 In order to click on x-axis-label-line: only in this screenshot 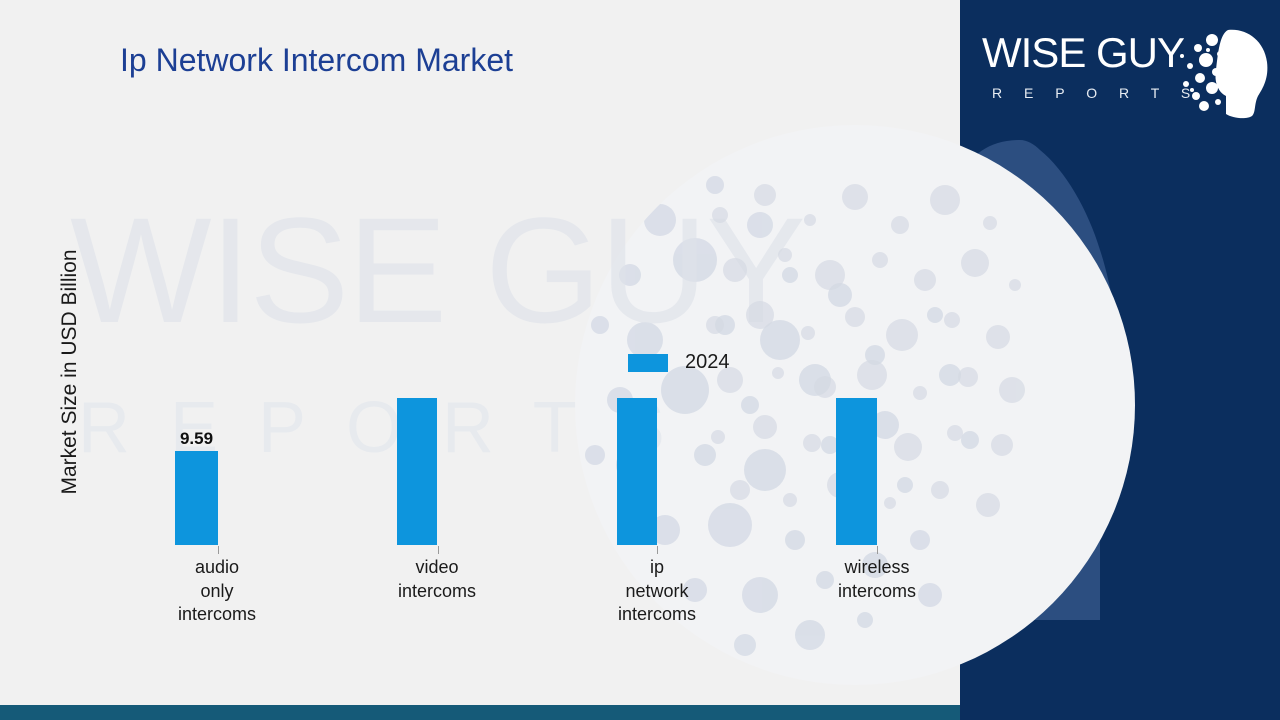, I will do `click(217, 590)`.